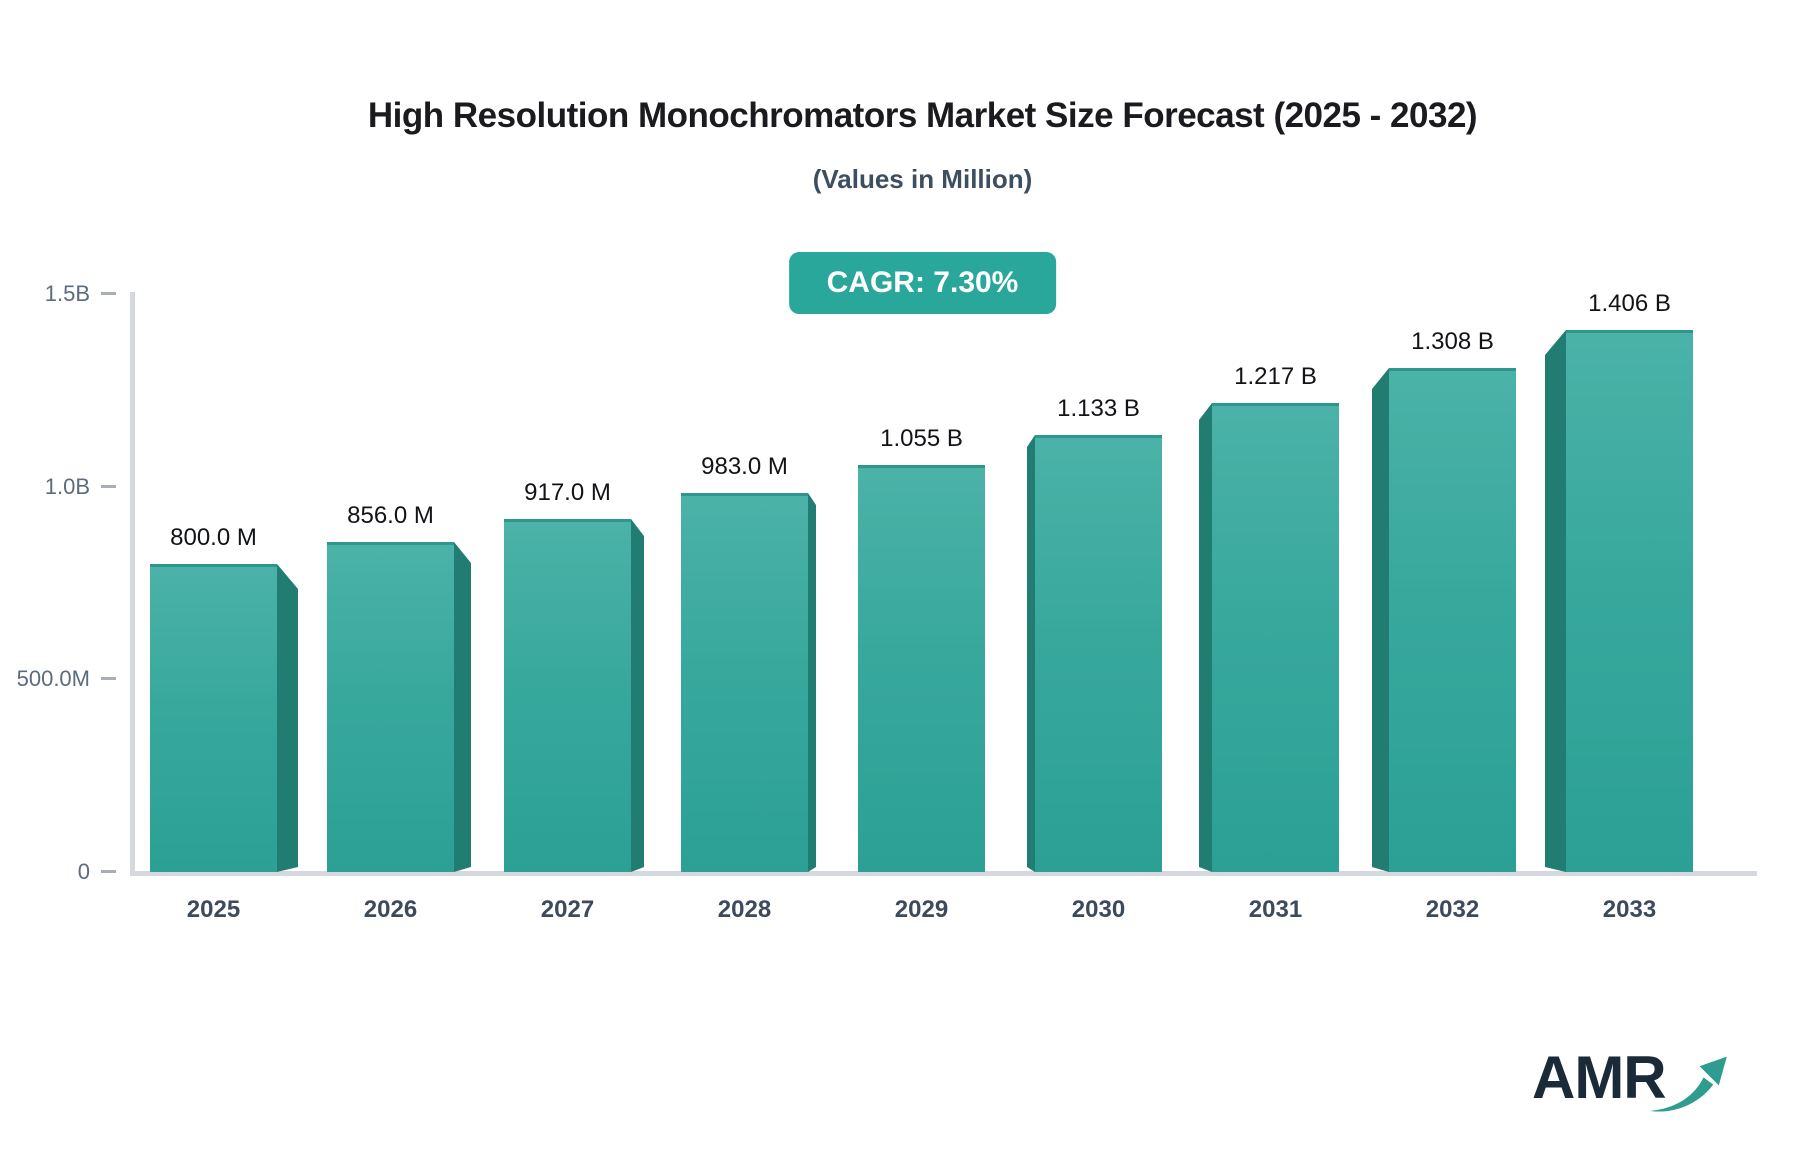 Image resolution: width=1800 pixels, height=1156 pixels. What do you see at coordinates (390, 515) in the screenshot?
I see `bar-value-label: 856.0 M` at bounding box center [390, 515].